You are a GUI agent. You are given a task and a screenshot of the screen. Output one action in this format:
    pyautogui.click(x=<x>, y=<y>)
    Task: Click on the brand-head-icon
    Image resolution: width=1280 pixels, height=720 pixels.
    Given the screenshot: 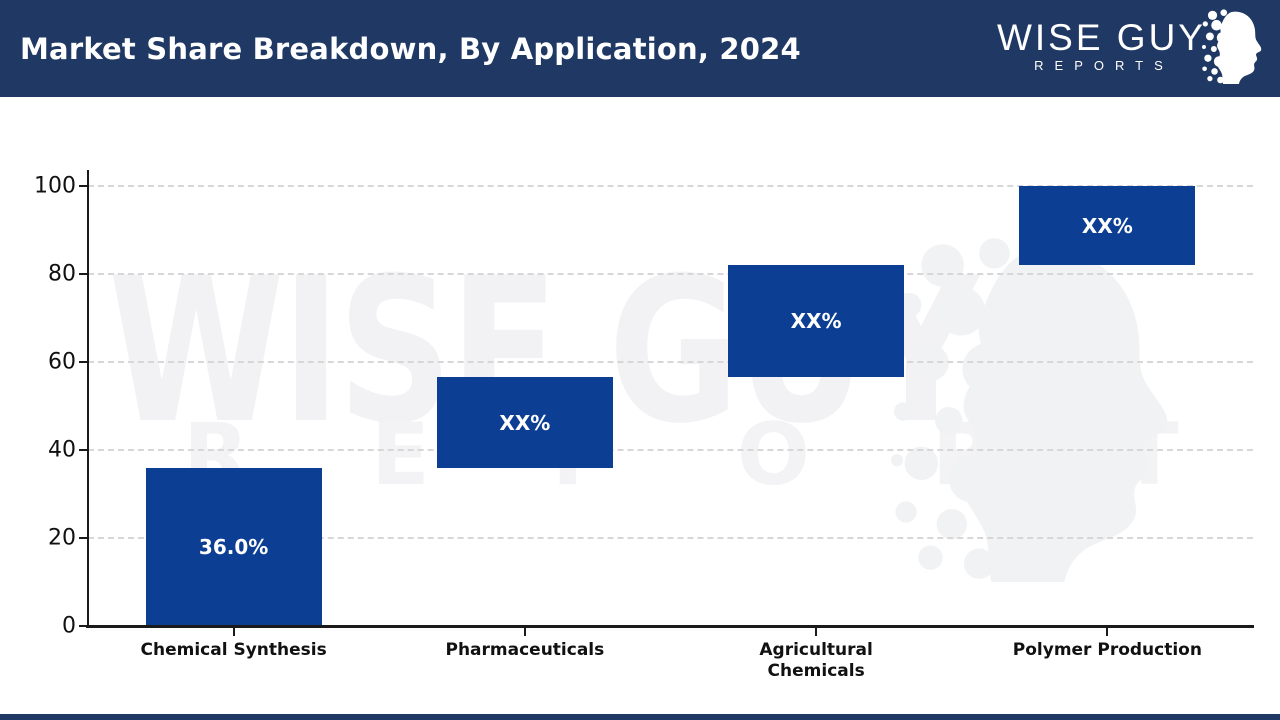 What is the action you would take?
    pyautogui.click(x=1231, y=46)
    